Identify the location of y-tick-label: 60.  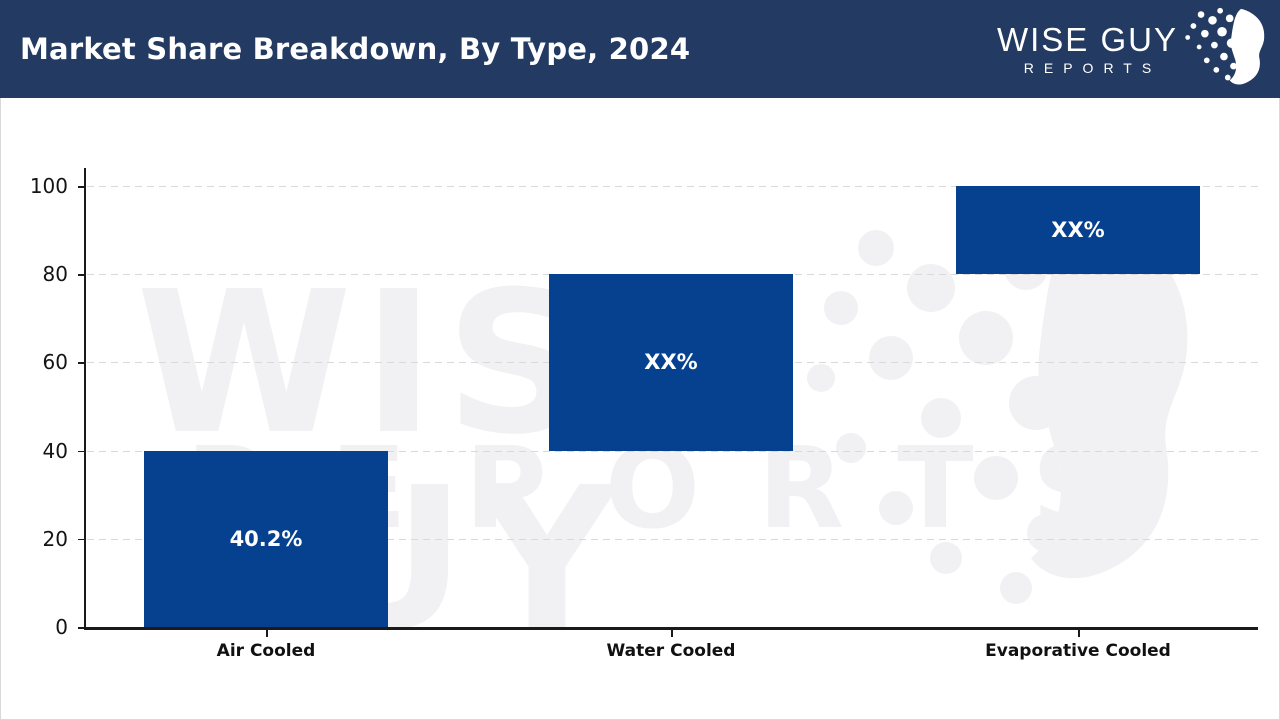
(55, 362).